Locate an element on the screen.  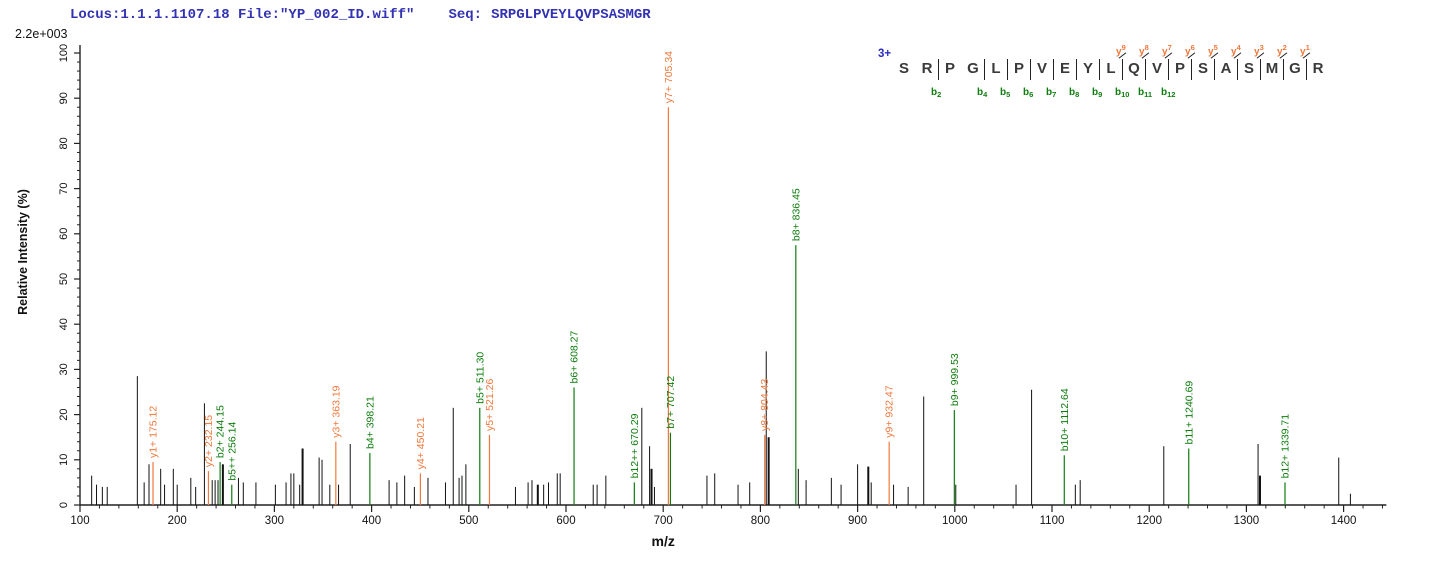
y-tick-label: 0 is located at coordinates (64, 505).